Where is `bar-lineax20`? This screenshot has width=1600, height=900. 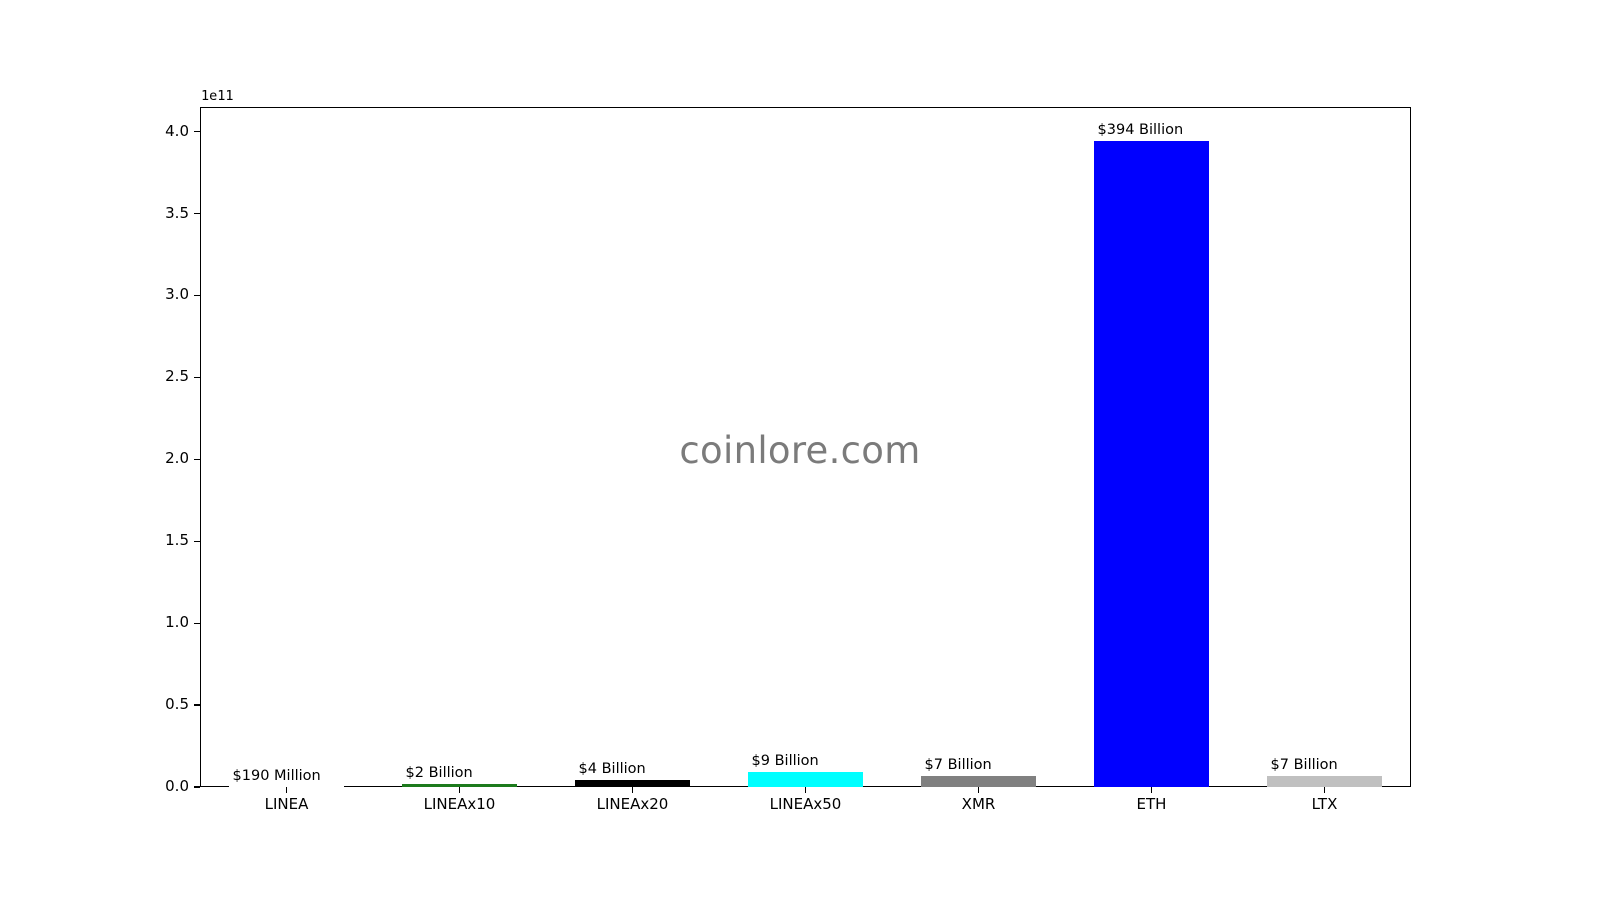
bar-lineax20 is located at coordinates (632, 783).